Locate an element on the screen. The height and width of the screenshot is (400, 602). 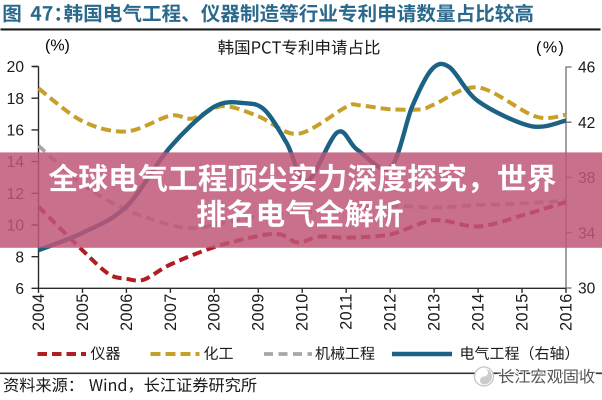
svg-text: 2016 is located at coordinates (566, 312).